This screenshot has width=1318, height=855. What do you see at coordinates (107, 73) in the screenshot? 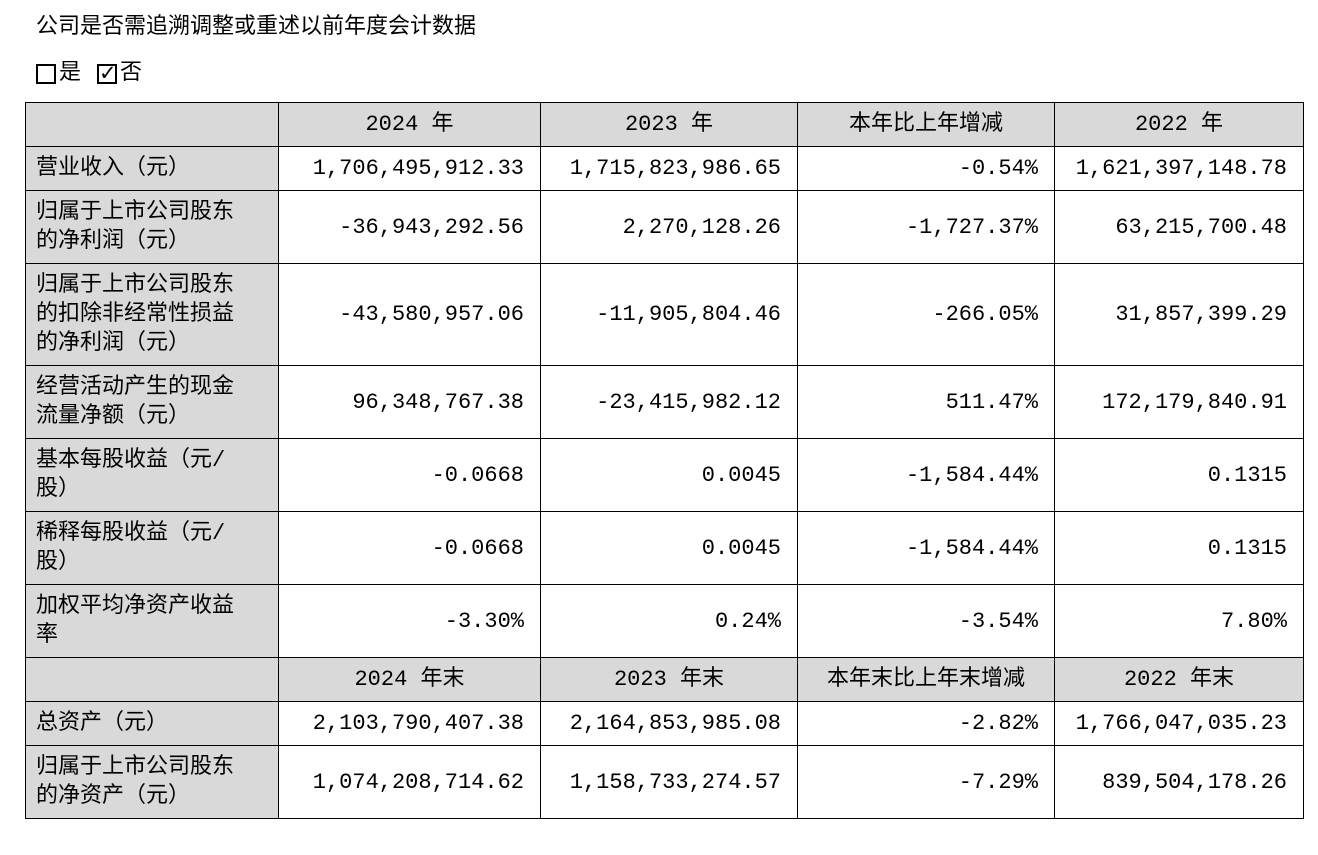
I see `no-checkbox-icon` at bounding box center [107, 73].